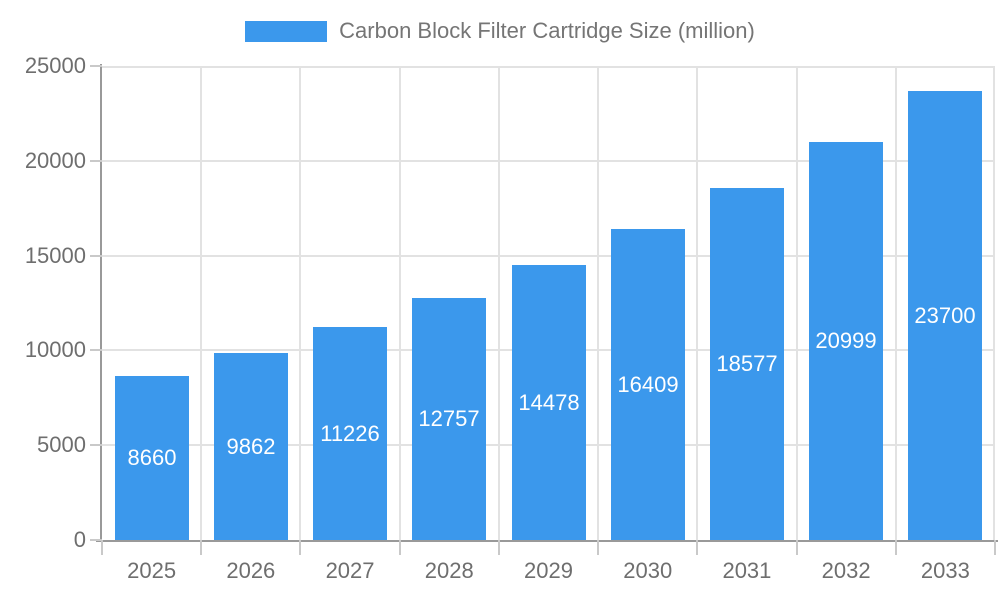 The image size is (1000, 600). What do you see at coordinates (945, 570) in the screenshot?
I see `x-tick-label: 2033` at bounding box center [945, 570].